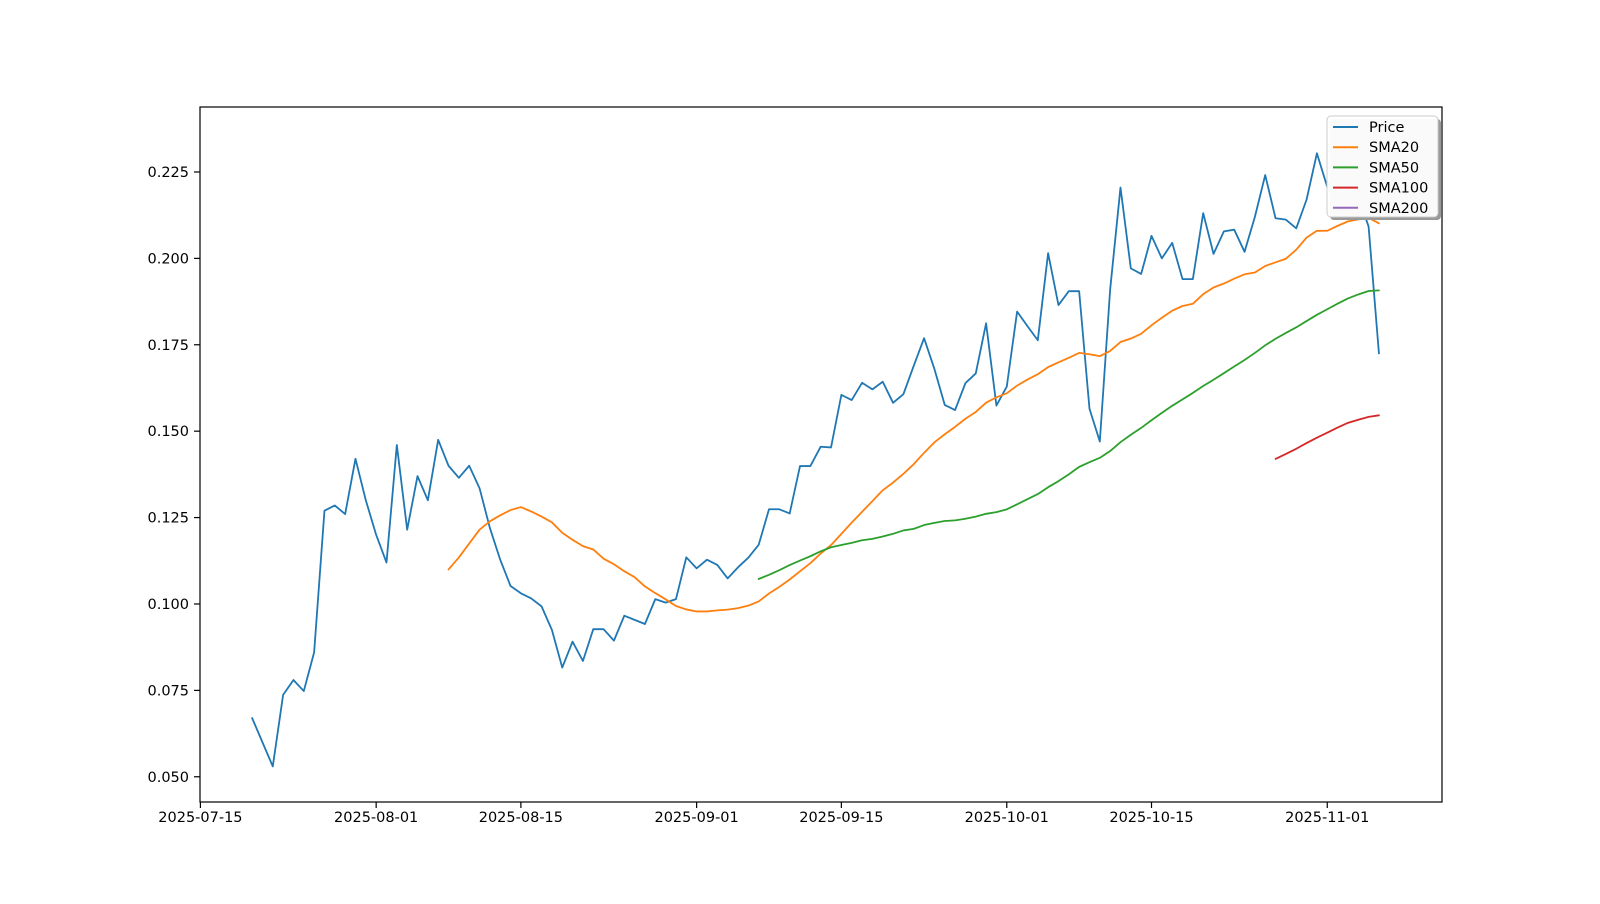 The width and height of the screenshot is (1600, 904). What do you see at coordinates (1386, 128) in the screenshot?
I see `legend-label-price: Price` at bounding box center [1386, 128].